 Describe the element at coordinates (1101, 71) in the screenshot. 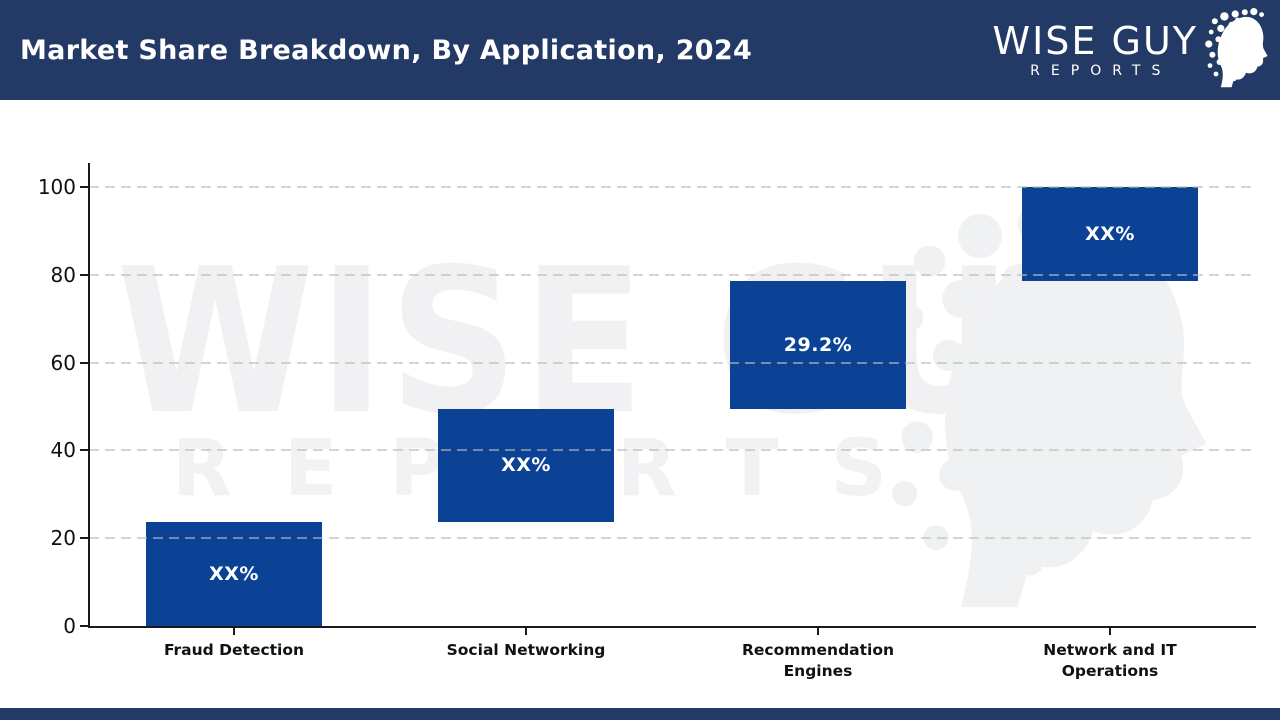

I see `brand-reports-text: REPORTS` at that location.